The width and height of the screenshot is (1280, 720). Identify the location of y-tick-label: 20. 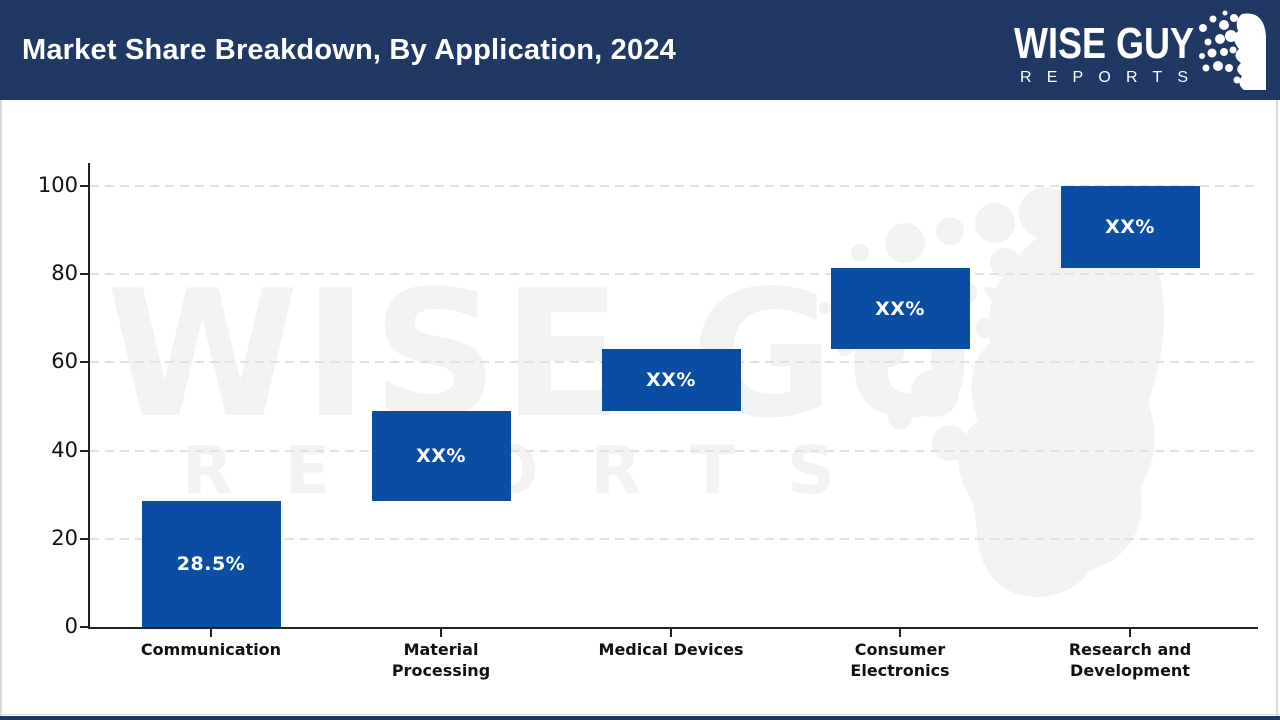
(64, 538).